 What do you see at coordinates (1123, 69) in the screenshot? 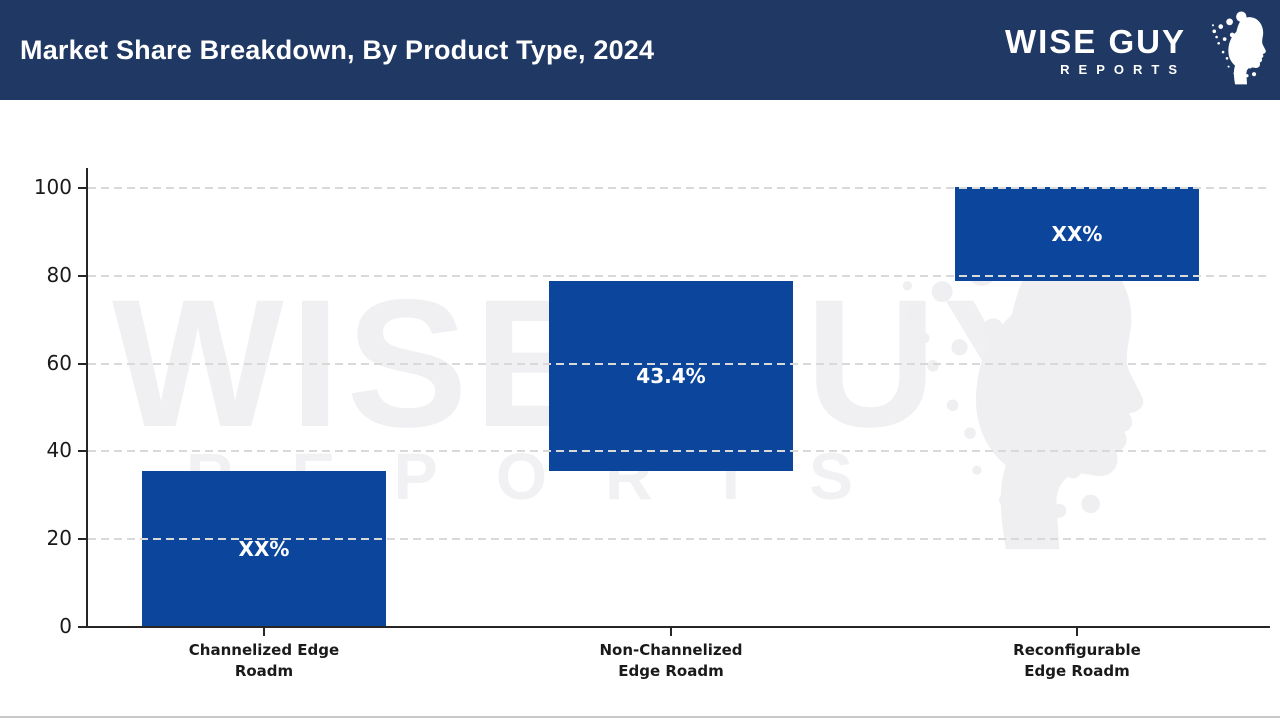
I see `brand-tagline: REPORTS` at bounding box center [1123, 69].